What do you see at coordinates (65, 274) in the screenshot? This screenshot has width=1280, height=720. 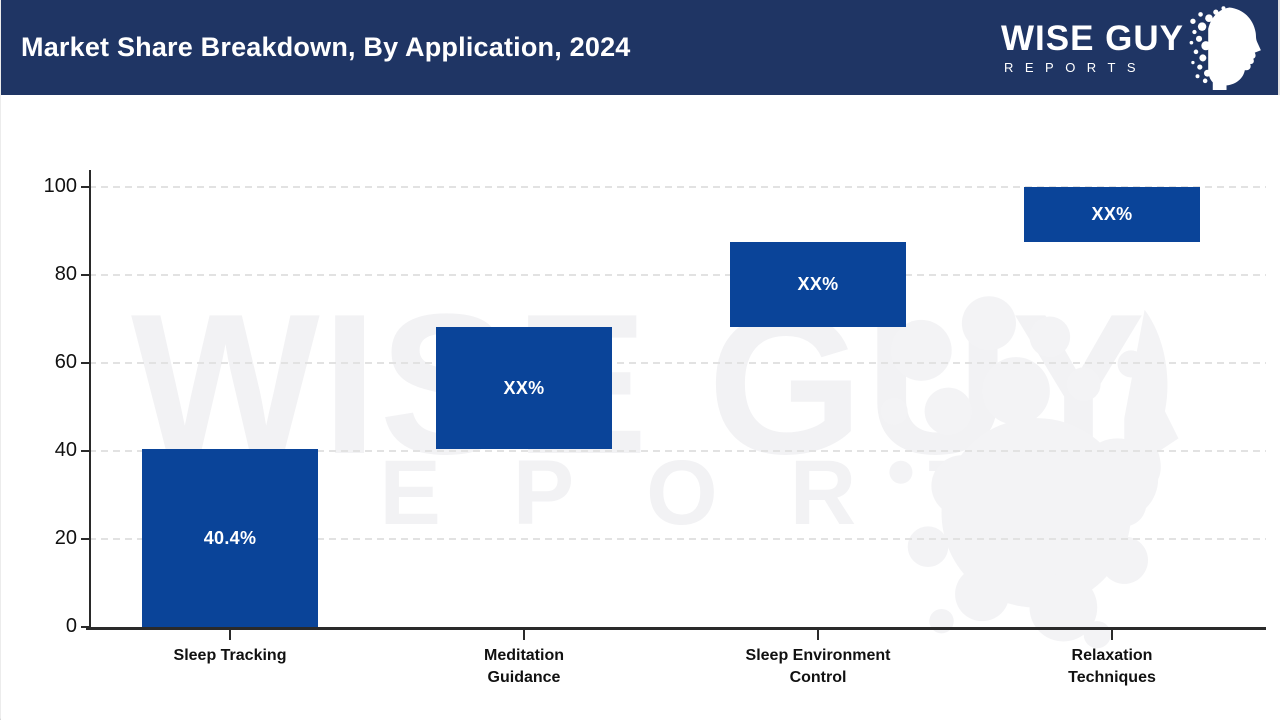 I see `y-tick-label: 80` at bounding box center [65, 274].